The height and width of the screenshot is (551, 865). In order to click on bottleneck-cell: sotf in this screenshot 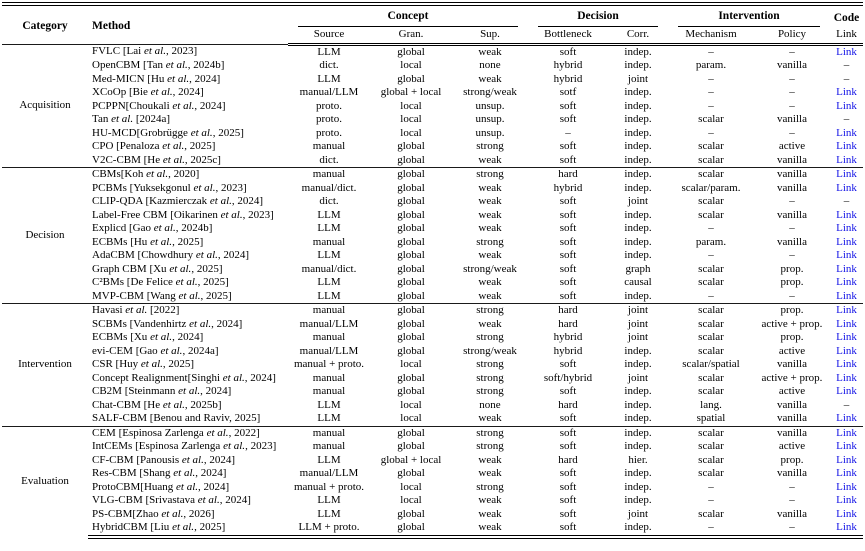, I will do `click(568, 92)`.